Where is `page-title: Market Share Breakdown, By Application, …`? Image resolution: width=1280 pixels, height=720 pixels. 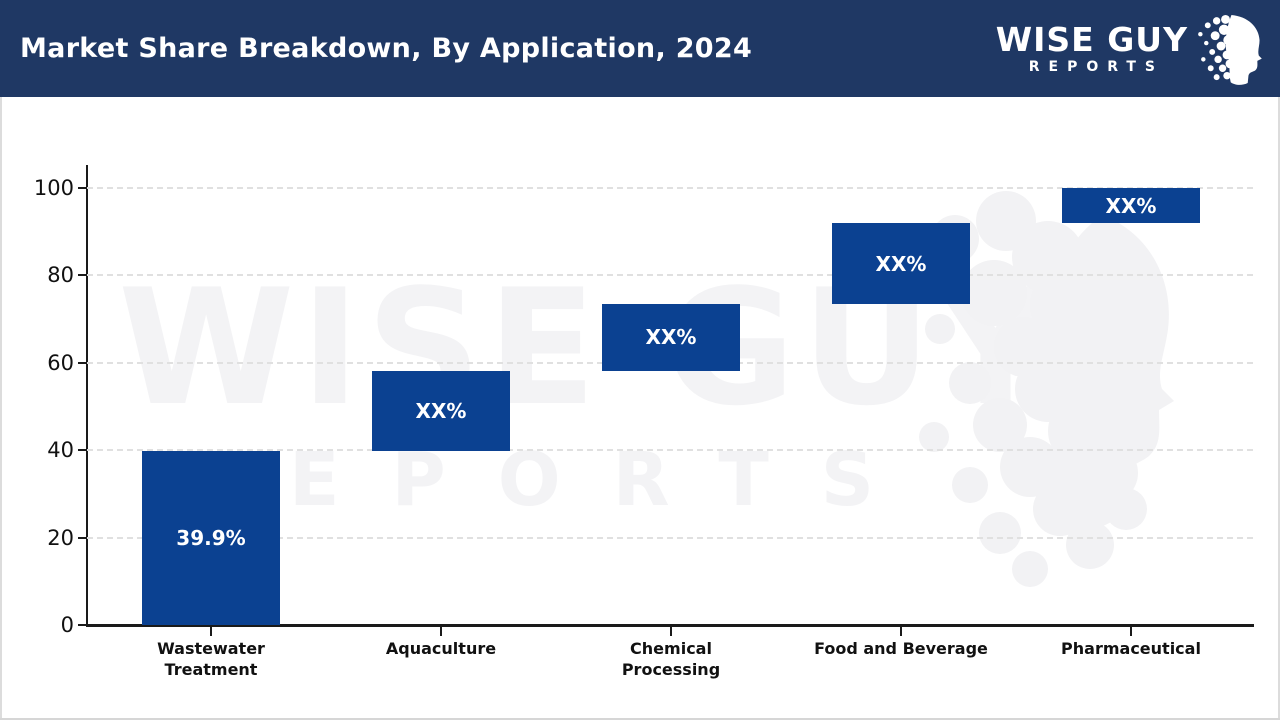
page-title: Market Share Breakdown, By Application, … is located at coordinates (386, 48).